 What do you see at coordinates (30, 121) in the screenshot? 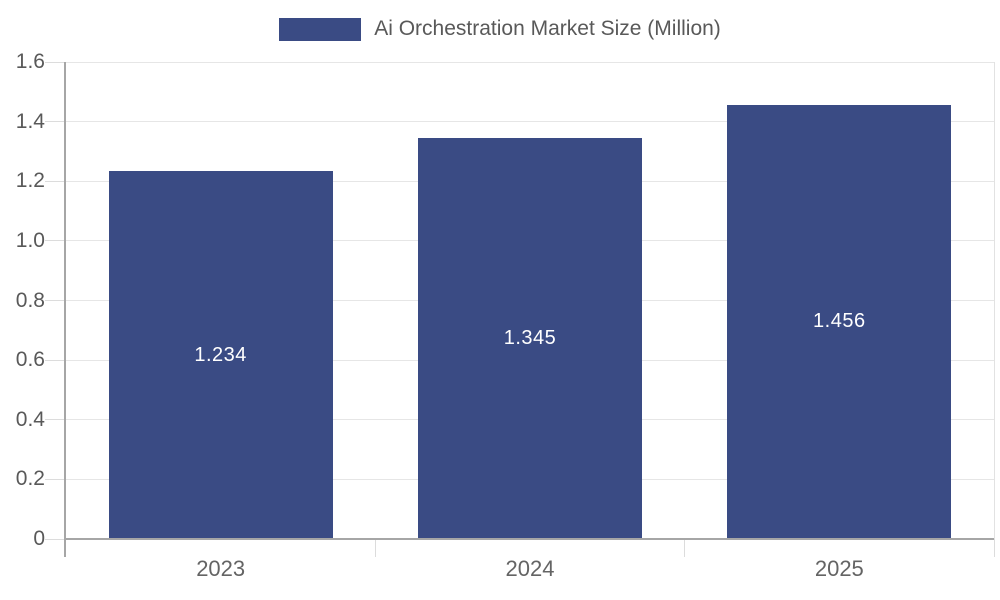
I see `y-tick-label: 1.4` at bounding box center [30, 121].